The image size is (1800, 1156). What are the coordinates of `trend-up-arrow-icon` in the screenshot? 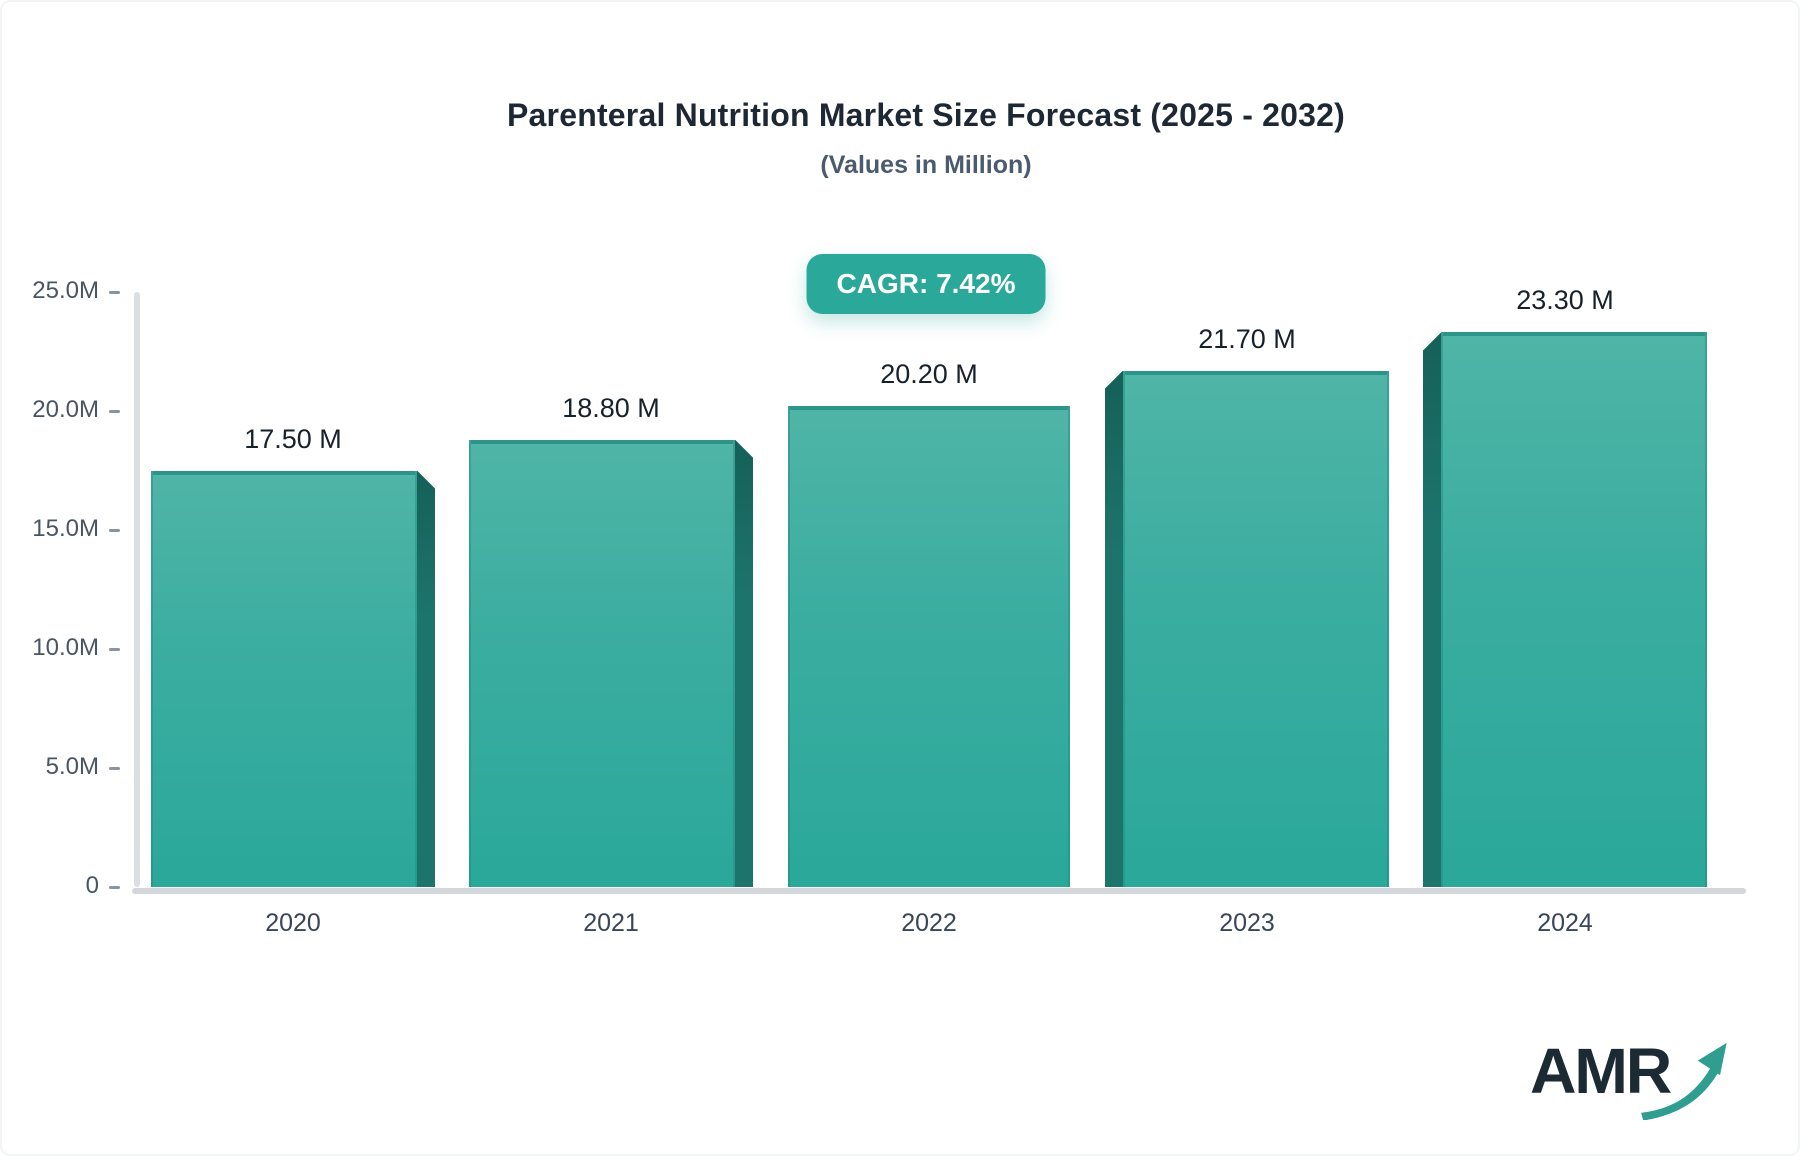 It's located at (1684, 1081).